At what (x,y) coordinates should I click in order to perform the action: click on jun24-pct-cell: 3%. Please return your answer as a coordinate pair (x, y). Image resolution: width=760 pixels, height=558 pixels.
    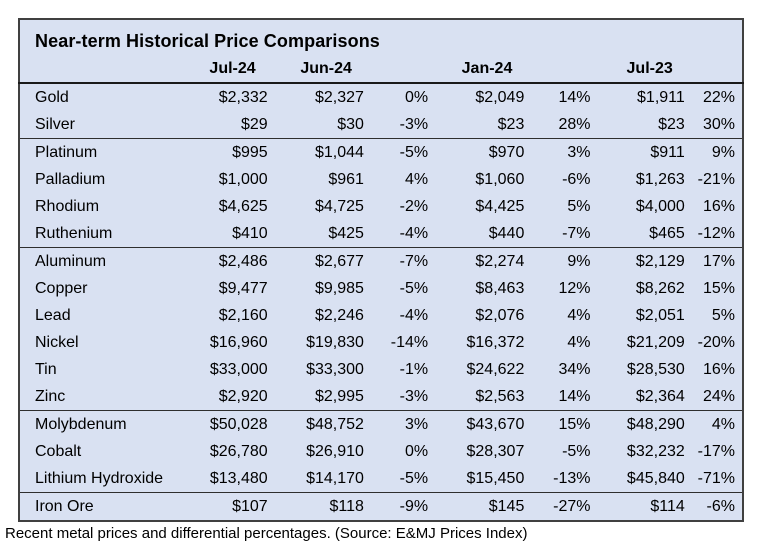
    Looking at the image, I should click on (400, 424).